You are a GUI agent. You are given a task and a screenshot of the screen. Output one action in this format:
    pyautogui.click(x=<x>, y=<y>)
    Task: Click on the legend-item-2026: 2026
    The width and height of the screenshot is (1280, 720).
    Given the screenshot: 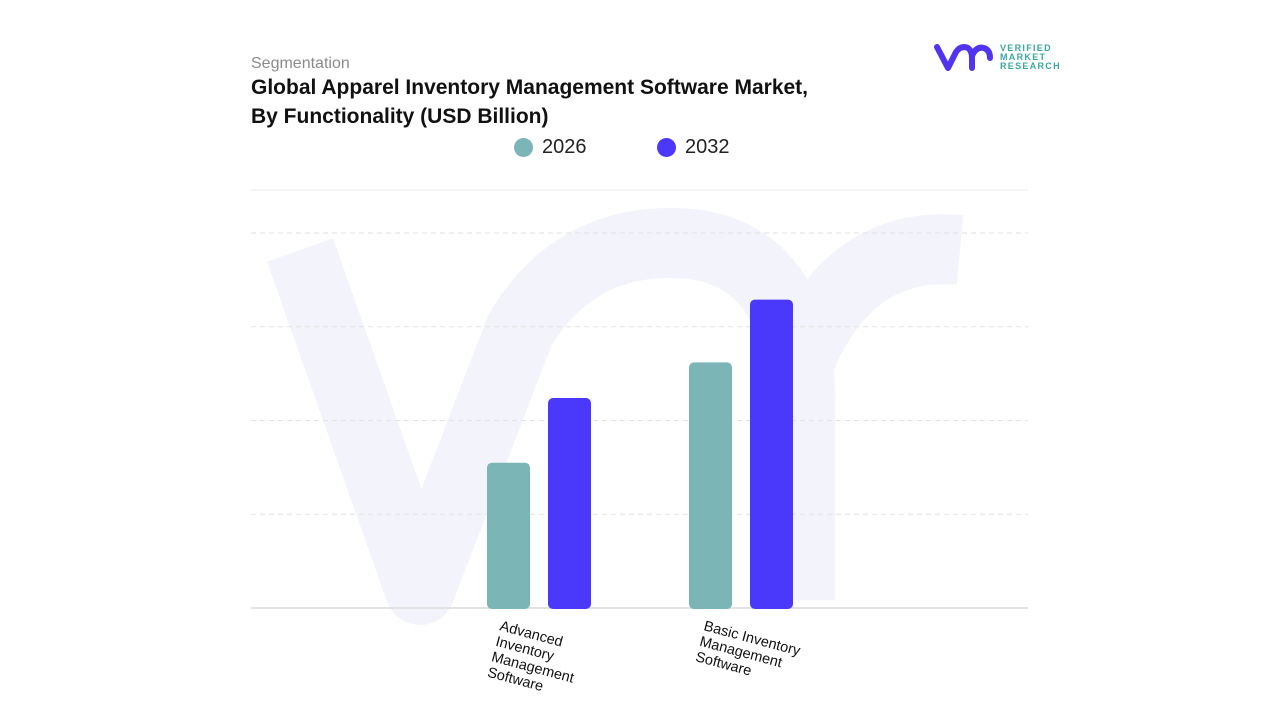 What is the action you would take?
    pyautogui.click(x=550, y=147)
    